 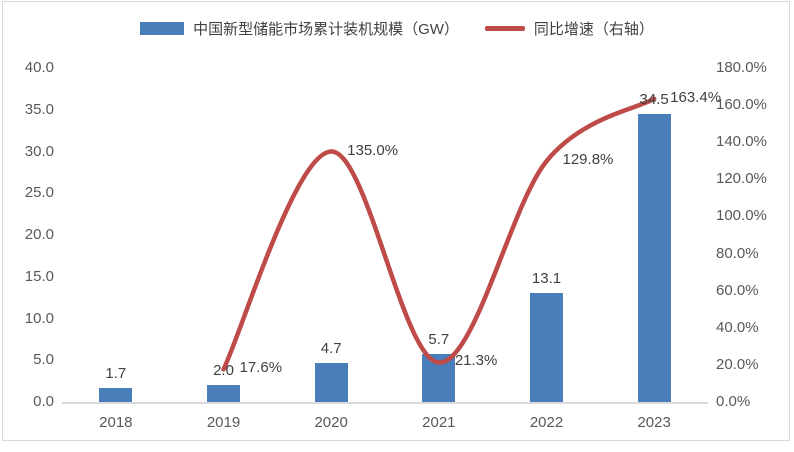 I want to click on x-axis-label: 2018, so click(x=116, y=422).